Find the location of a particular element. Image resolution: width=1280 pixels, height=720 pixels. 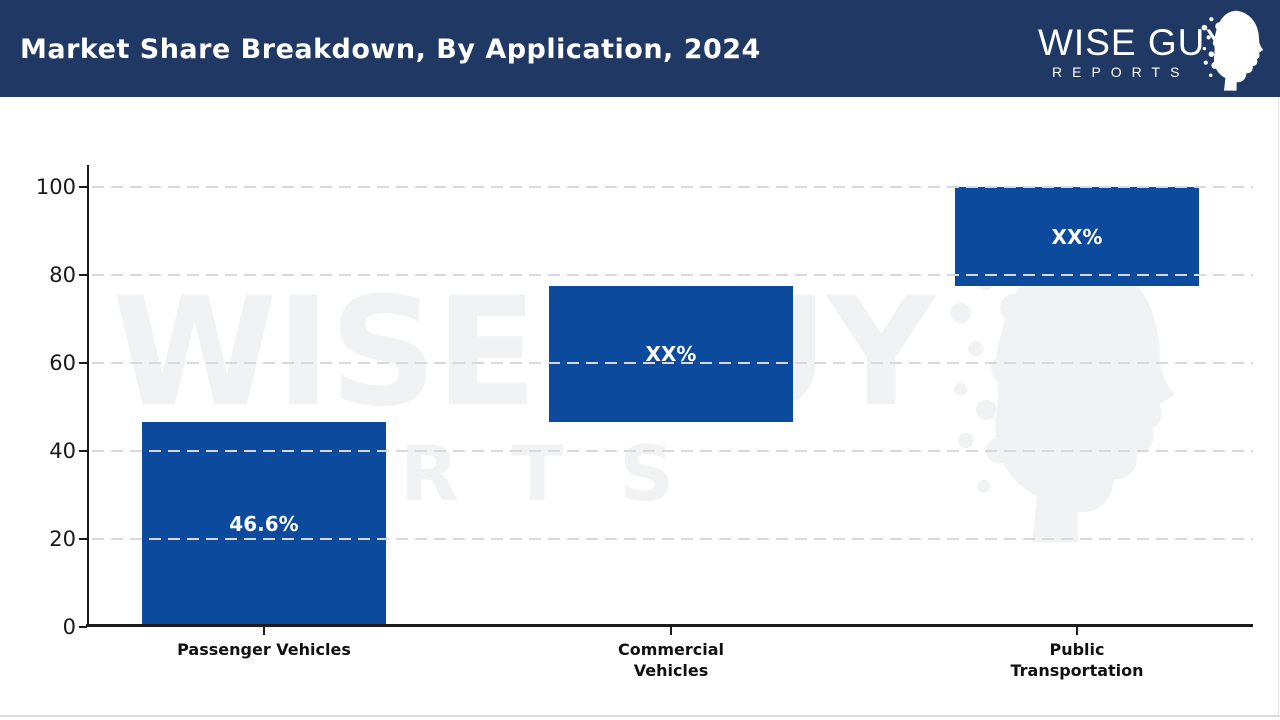

bar-value-label-1: 46.6% is located at coordinates (264, 524).